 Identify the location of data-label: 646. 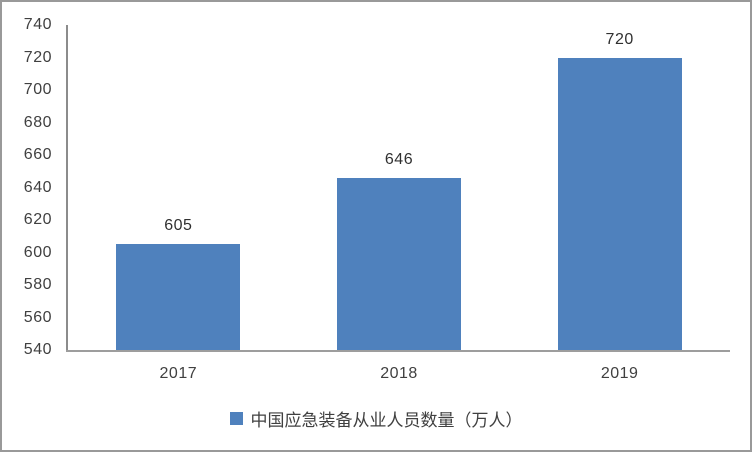
(399, 159).